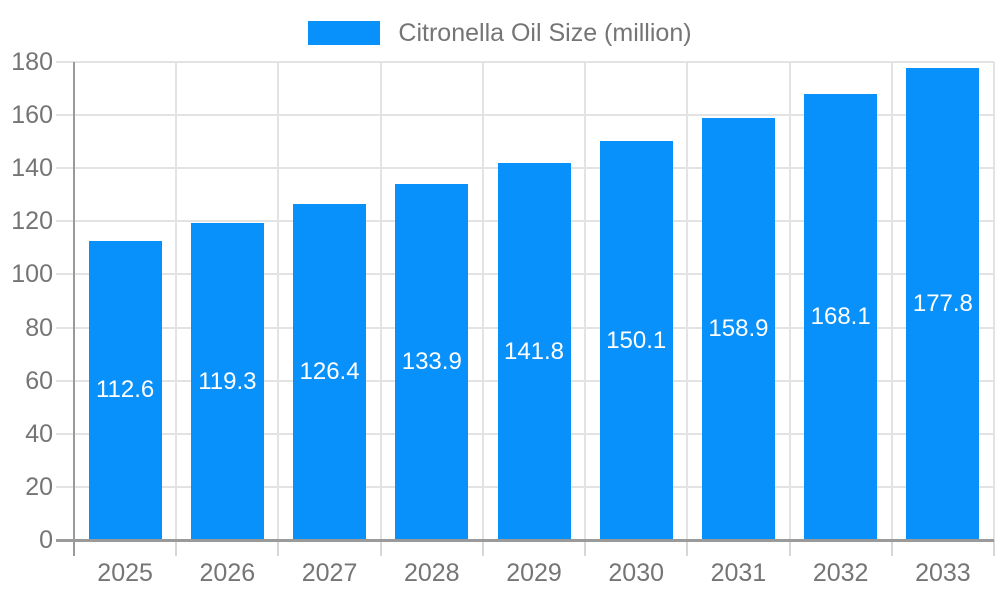  I want to click on x-axis-tick-label: 2027, so click(329, 573).